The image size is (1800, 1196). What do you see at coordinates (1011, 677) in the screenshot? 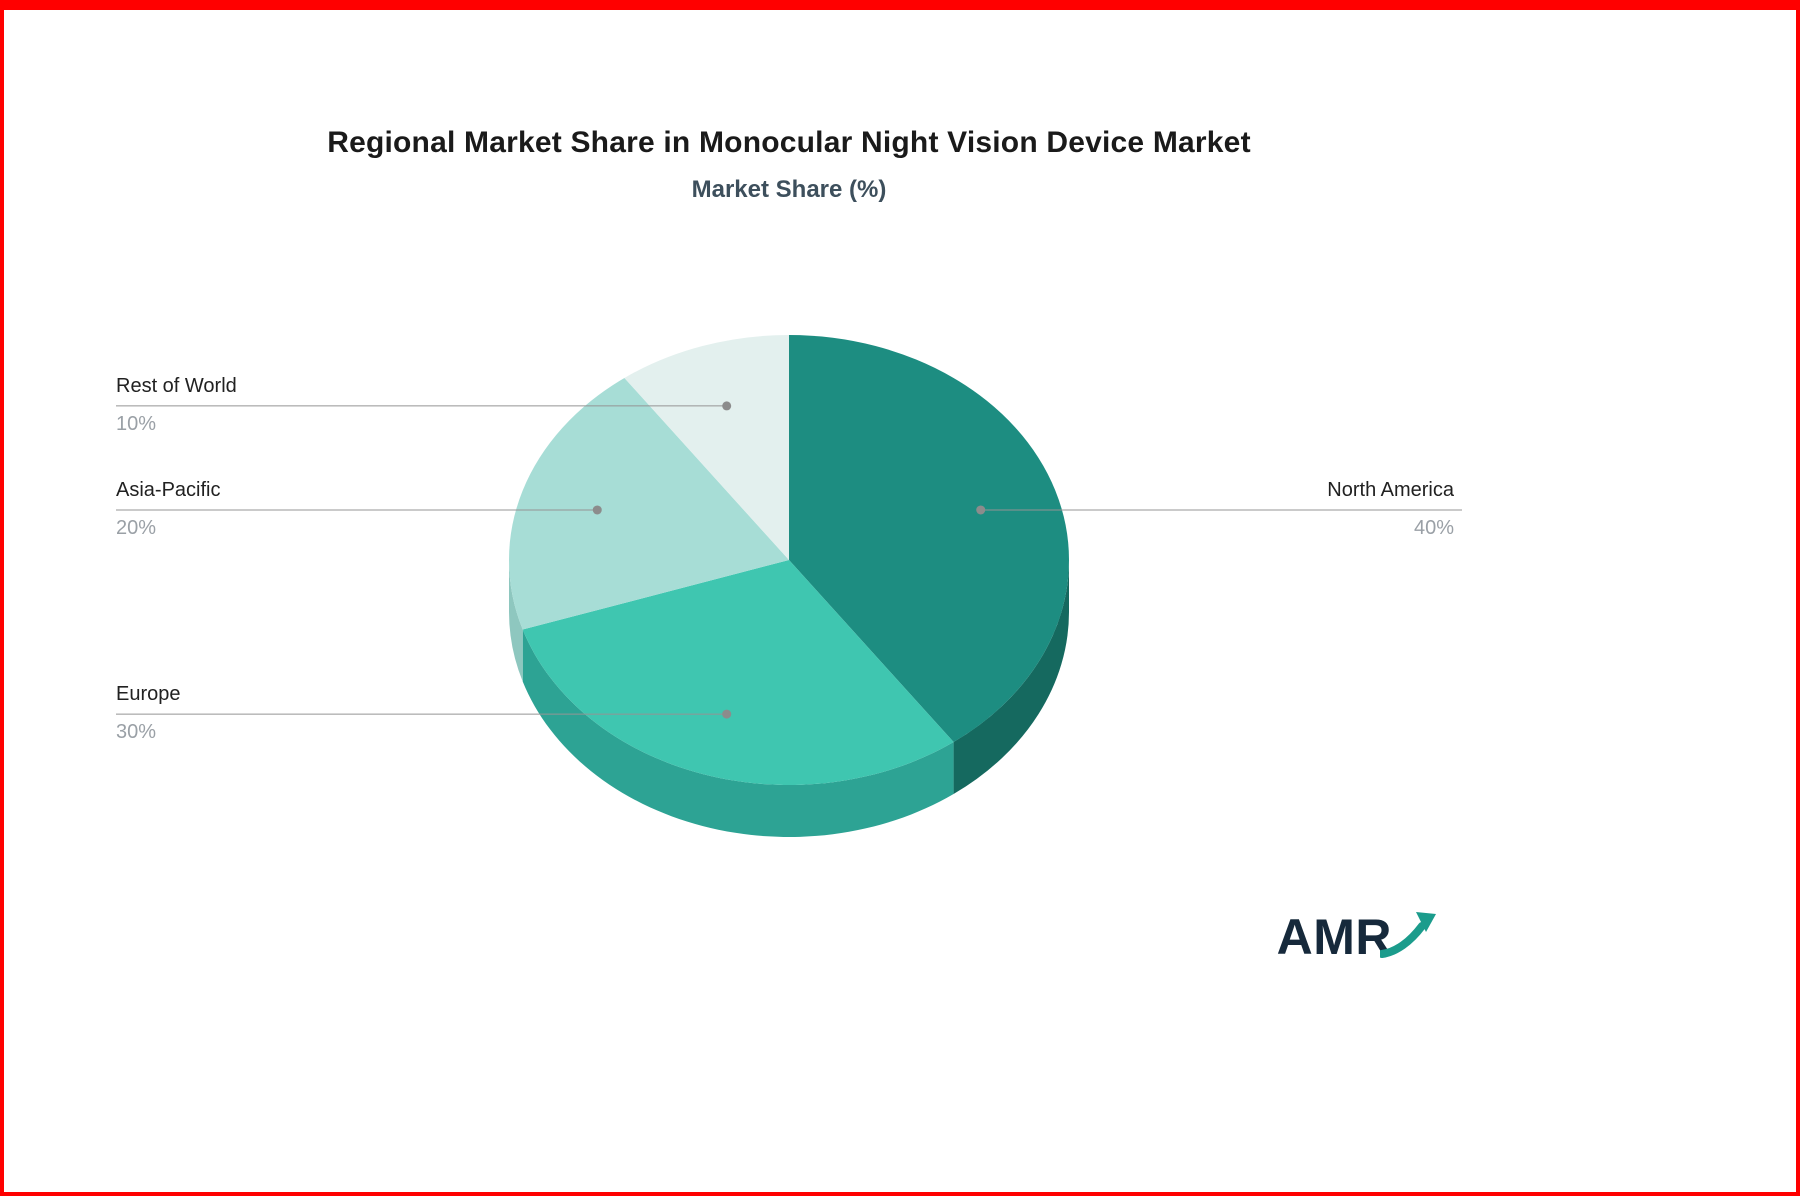
I see `pie-slice-side-north-america` at bounding box center [1011, 677].